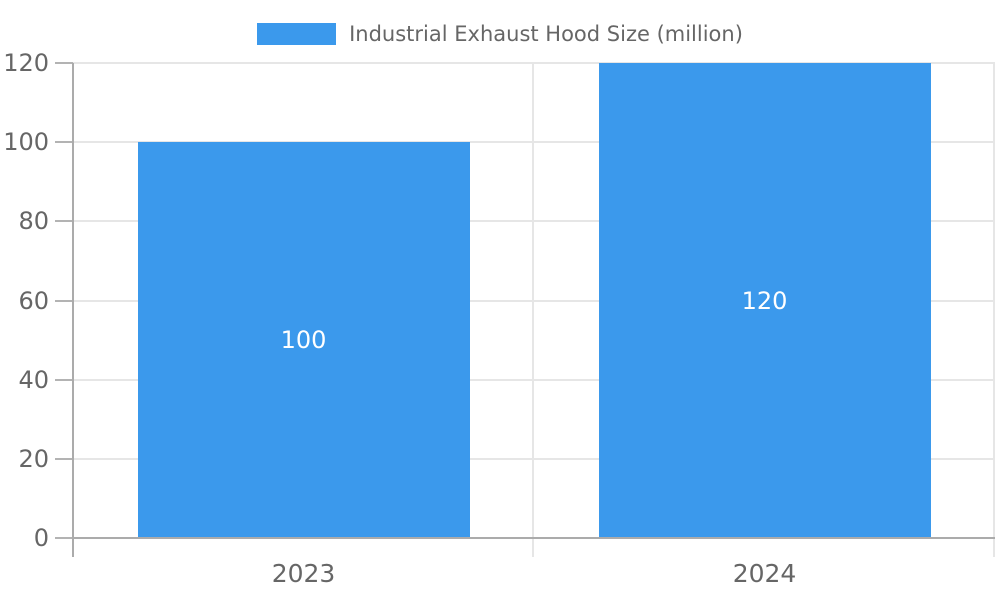  I want to click on y-axis-tick-label: 20, so click(33, 458).